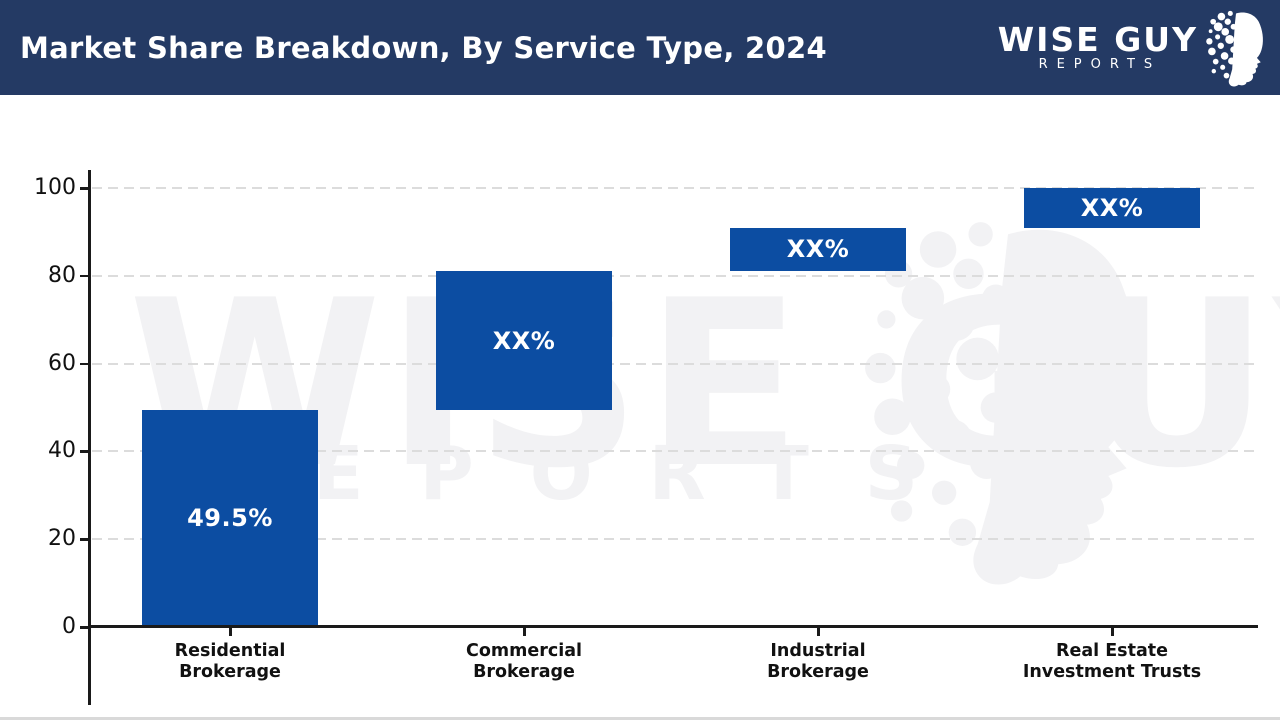  I want to click on y-tick-label-100: 100, so click(55, 187).